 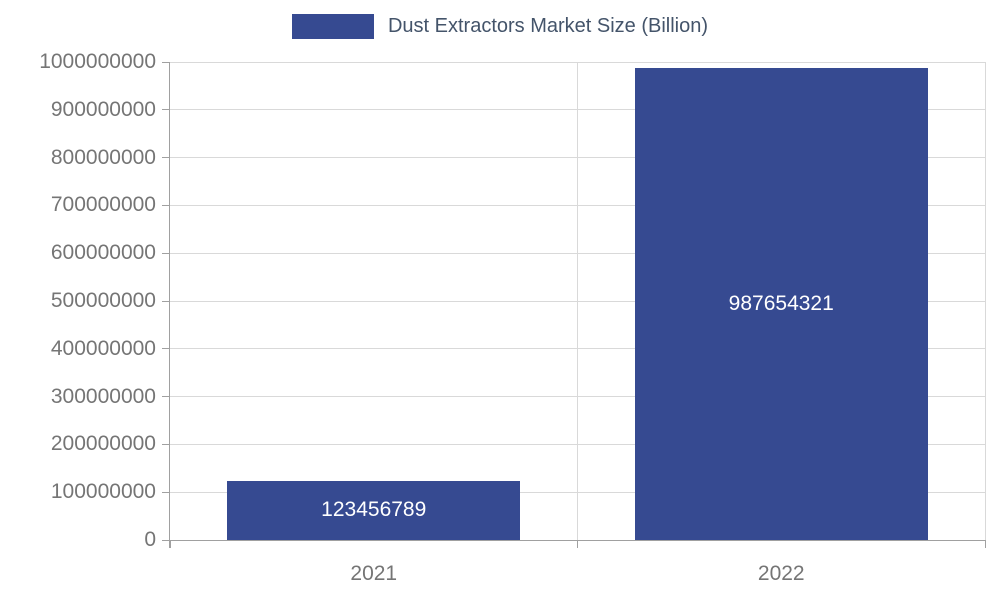 I want to click on y-tick-label: 800000000, so click(x=103, y=157).